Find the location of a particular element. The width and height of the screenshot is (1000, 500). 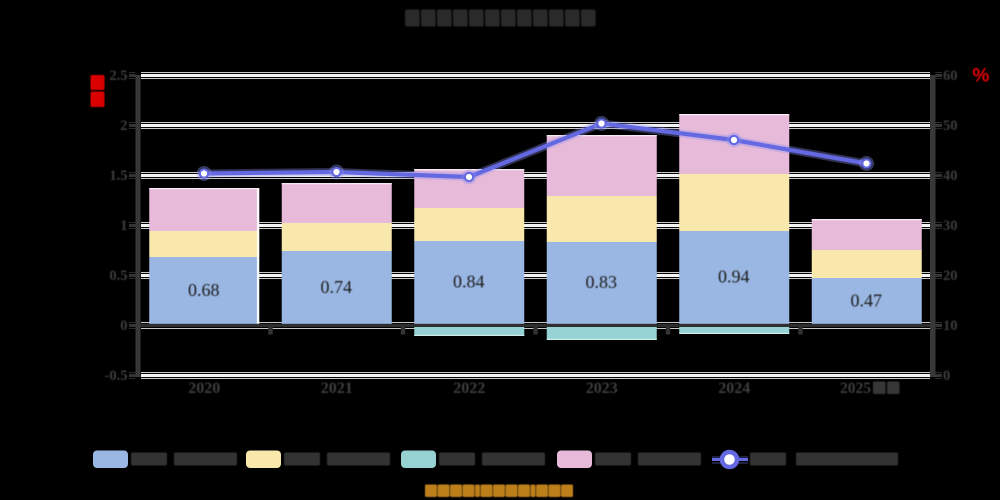

svg-text: 1.5 is located at coordinates (118, 176).